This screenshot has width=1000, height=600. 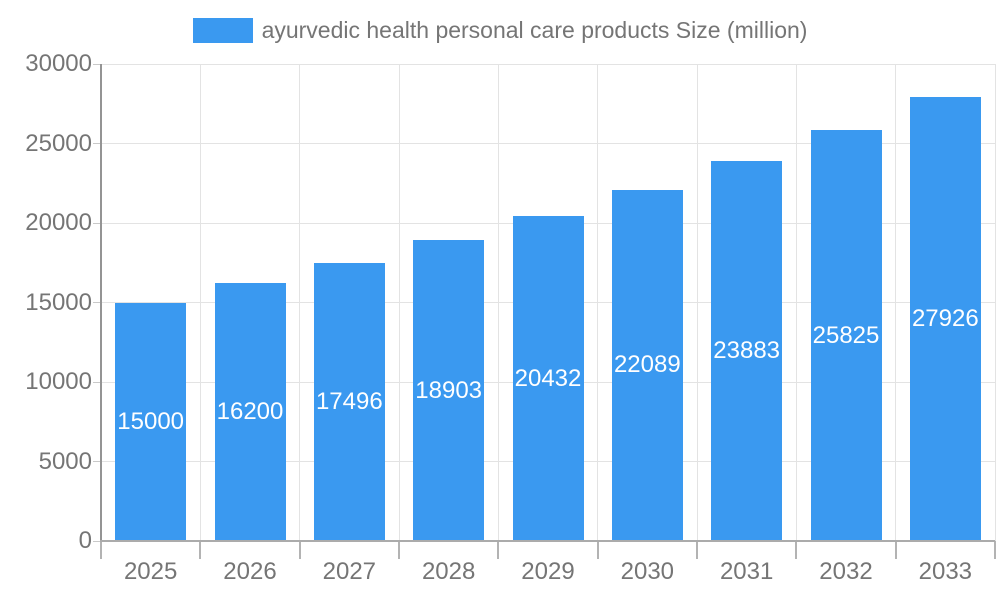 I want to click on bar-value-label: 27926, so click(x=945, y=318).